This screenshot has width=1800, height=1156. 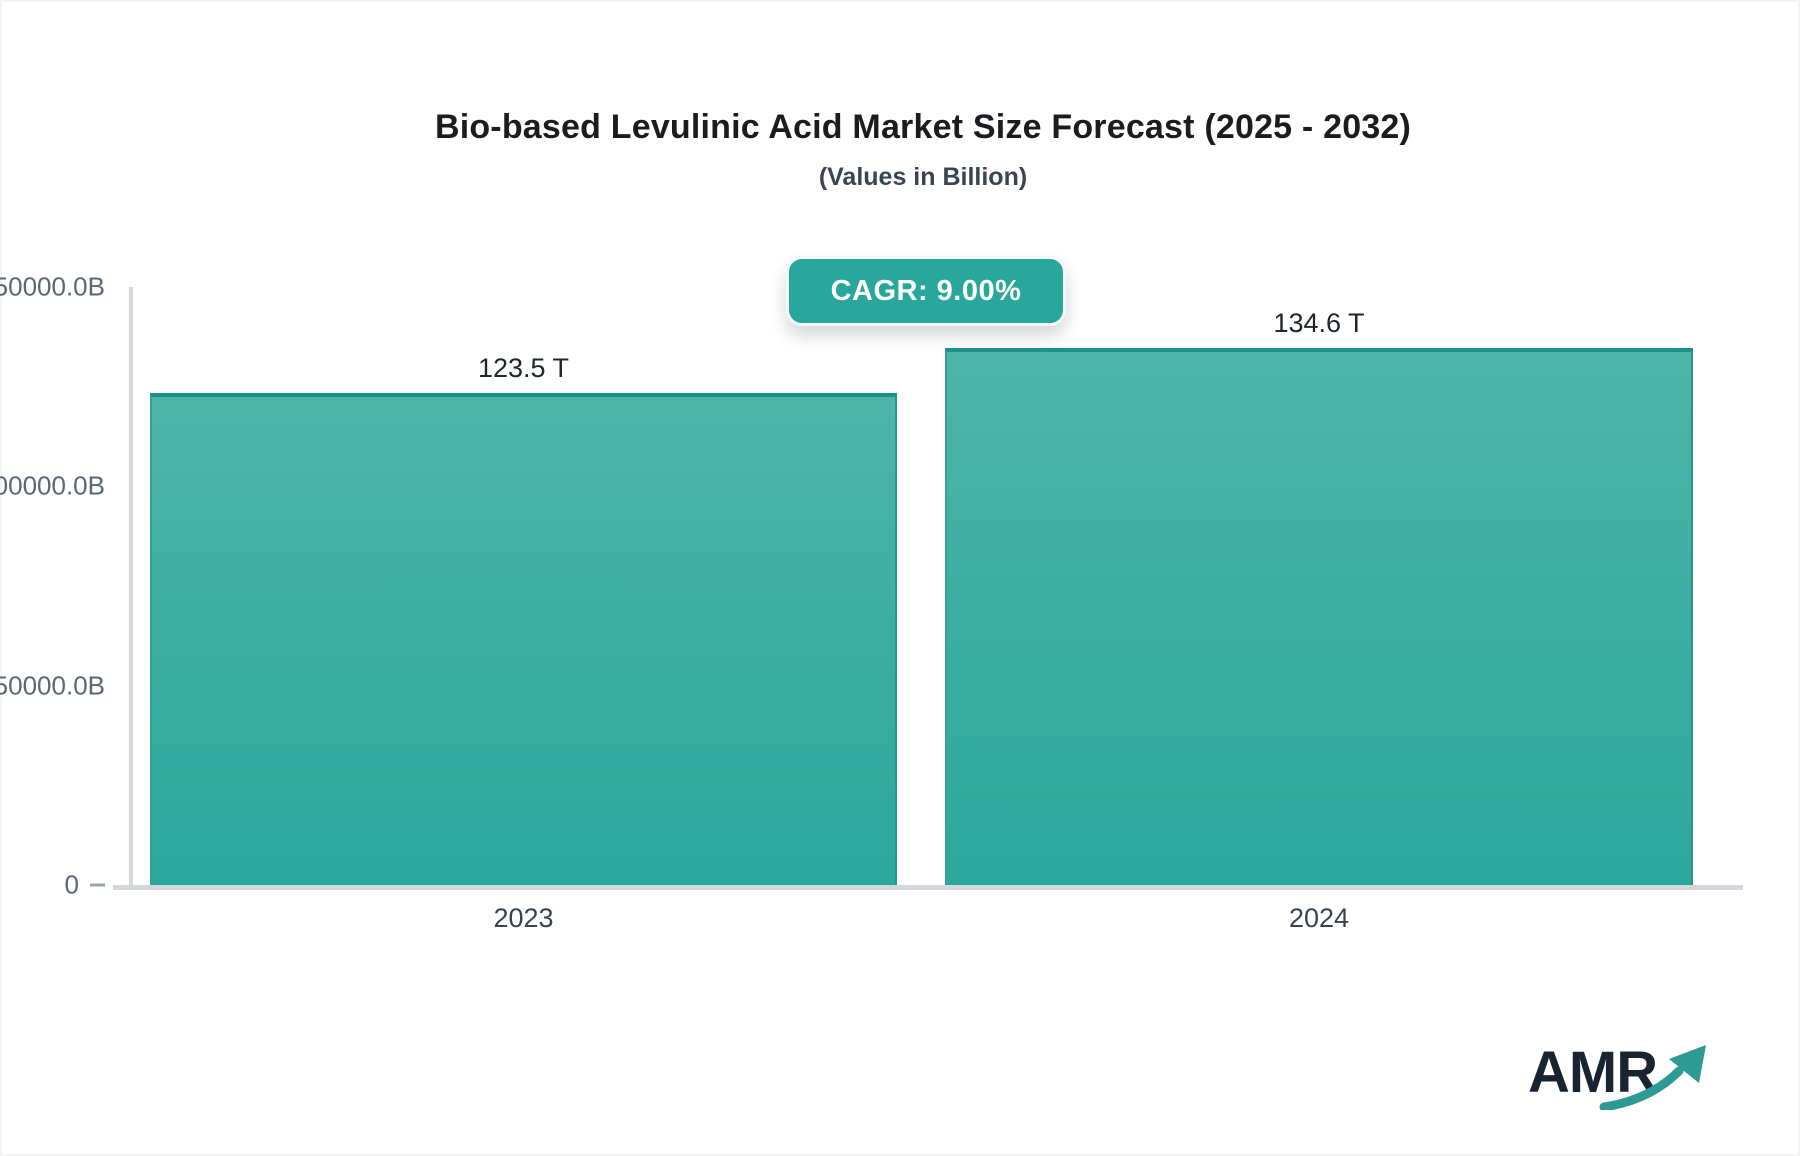 I want to click on chart-subtitle: (Values in Billion), so click(x=923, y=177).